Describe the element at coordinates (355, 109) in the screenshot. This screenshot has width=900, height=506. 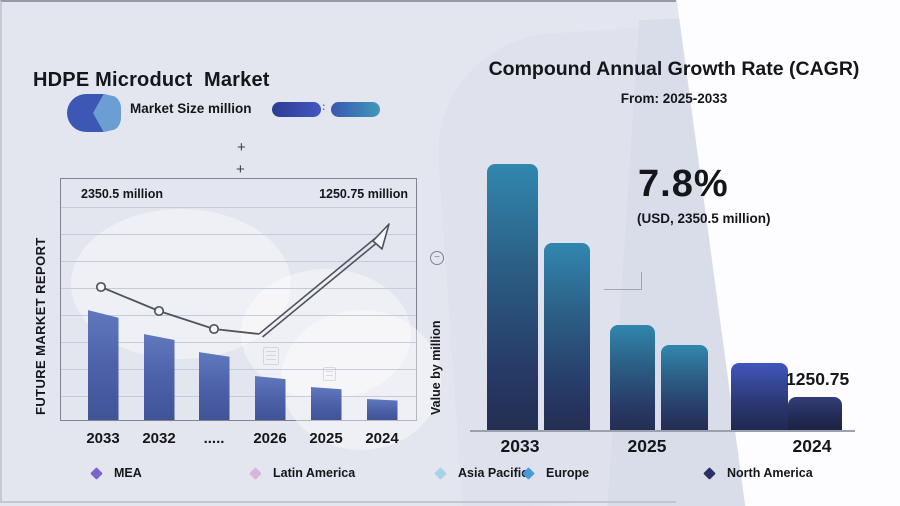
I see `gradient-pill-right` at that location.